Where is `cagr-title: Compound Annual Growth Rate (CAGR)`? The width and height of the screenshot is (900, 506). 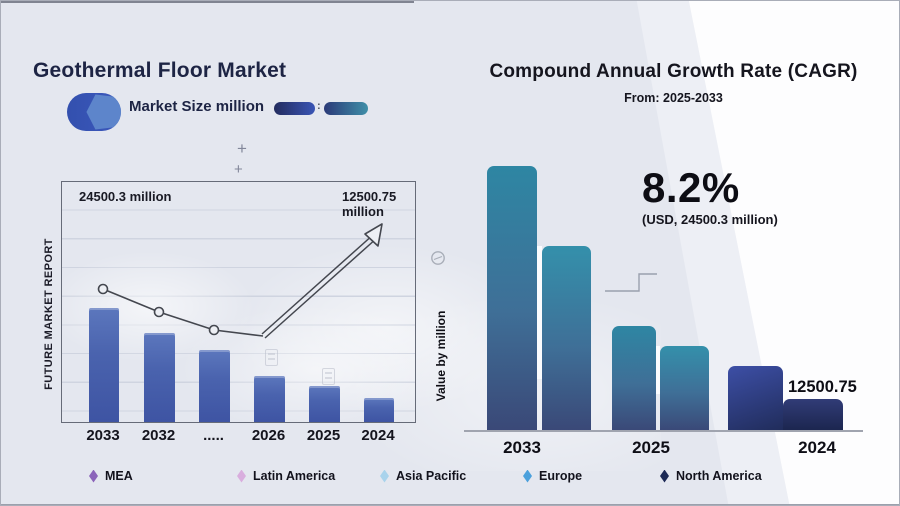 cagr-title: Compound Annual Growth Rate (CAGR) is located at coordinates (673, 71).